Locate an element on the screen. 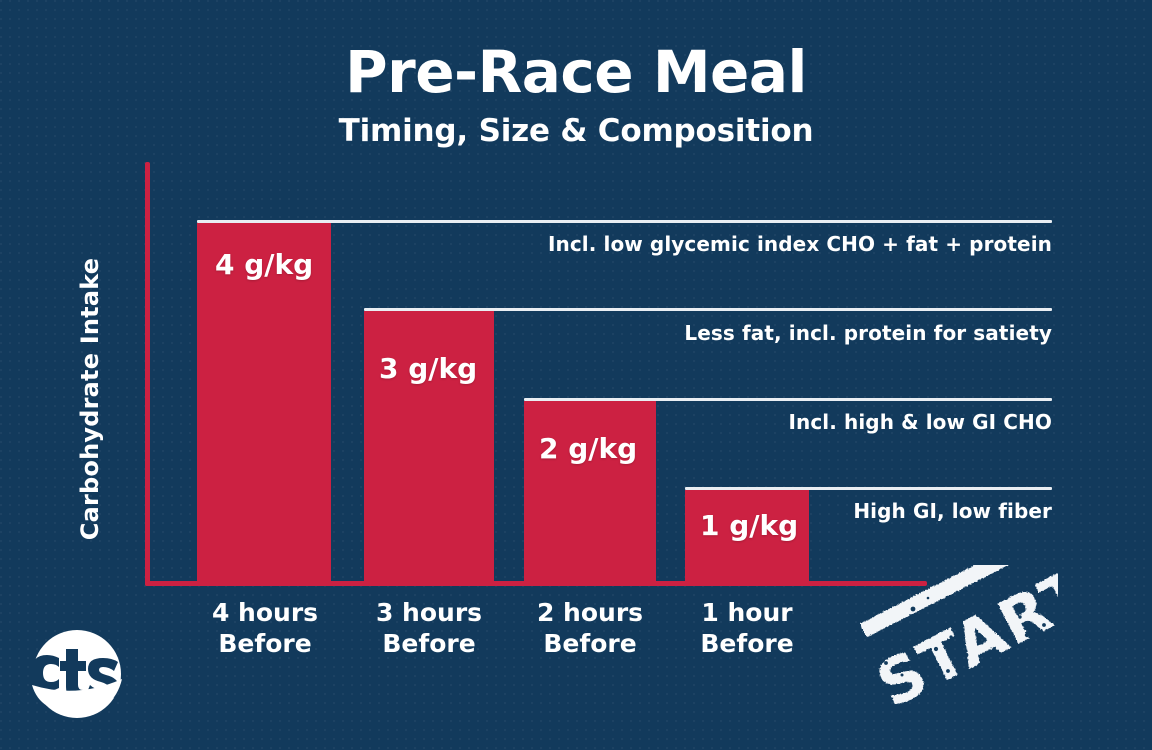 This screenshot has width=1152, height=750. annotation-text-2: Less fat, incl. protein for satiety is located at coordinates (868, 333).